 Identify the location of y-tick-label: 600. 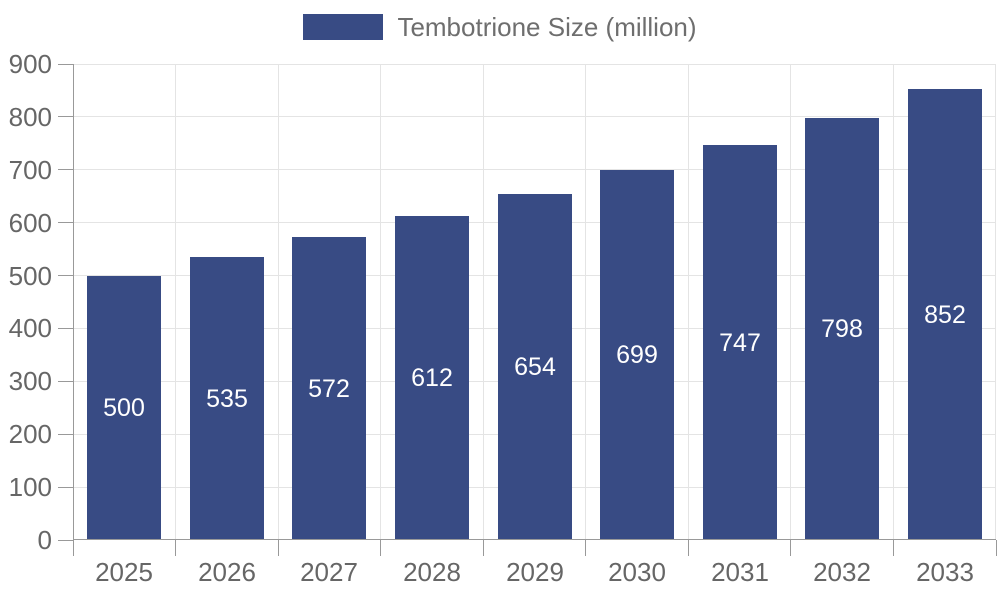
(30, 222).